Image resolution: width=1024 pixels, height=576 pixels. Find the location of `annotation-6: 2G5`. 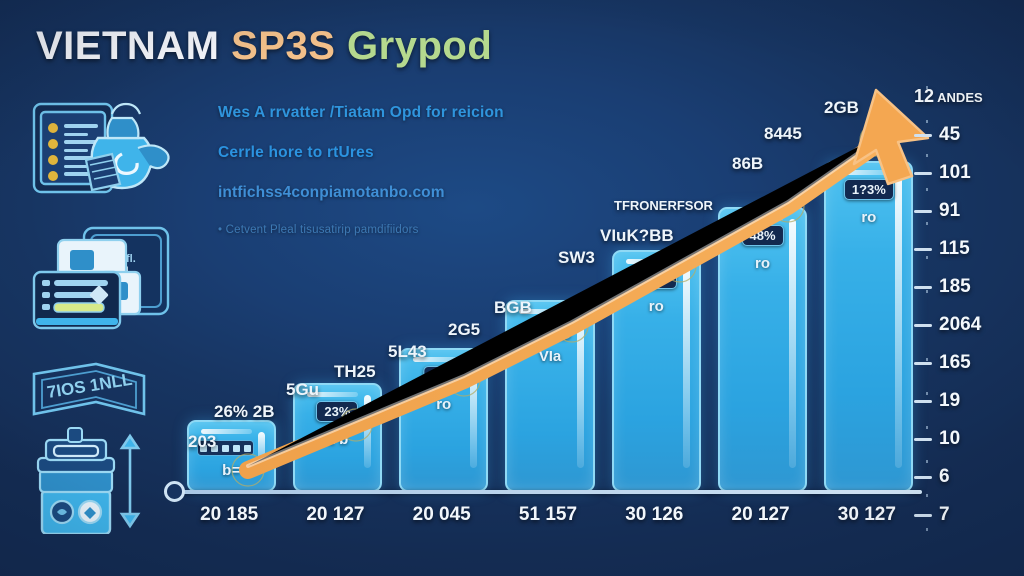

annotation-6: 2G5 is located at coordinates (464, 329).